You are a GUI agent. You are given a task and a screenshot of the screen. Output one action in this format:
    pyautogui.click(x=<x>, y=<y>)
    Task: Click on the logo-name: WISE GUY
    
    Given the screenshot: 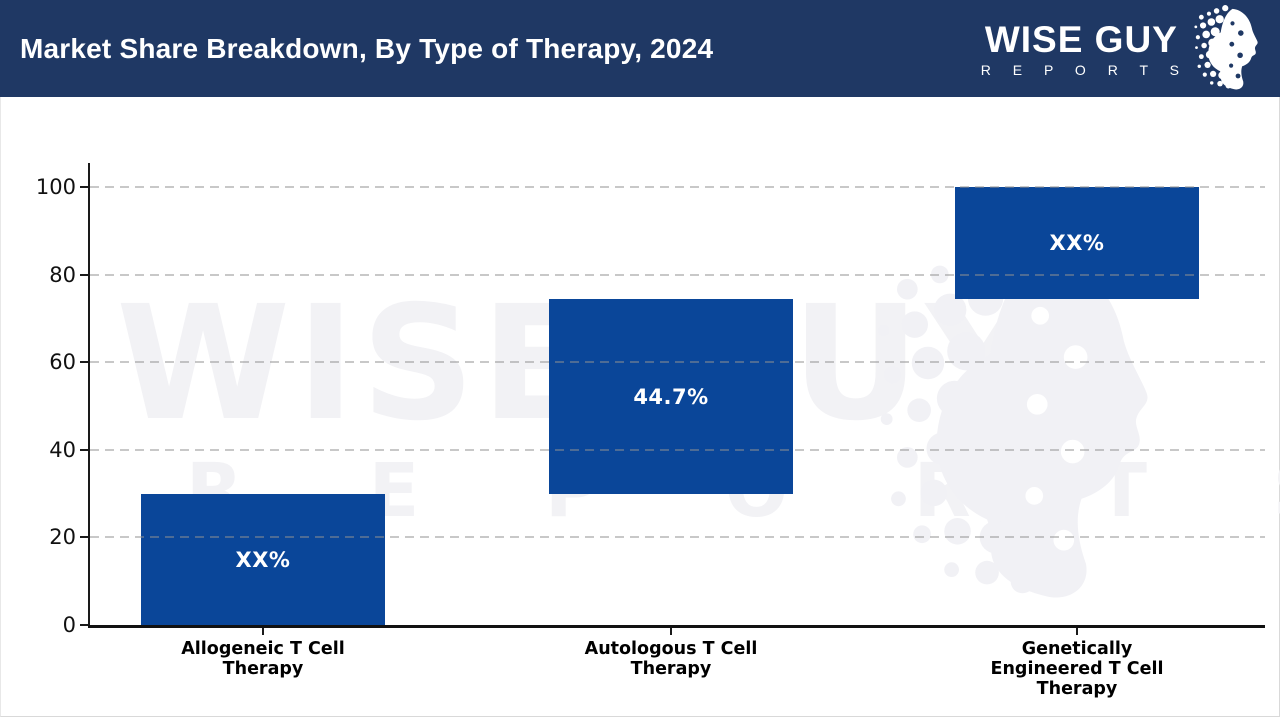 What is the action you would take?
    pyautogui.click(x=1081, y=39)
    